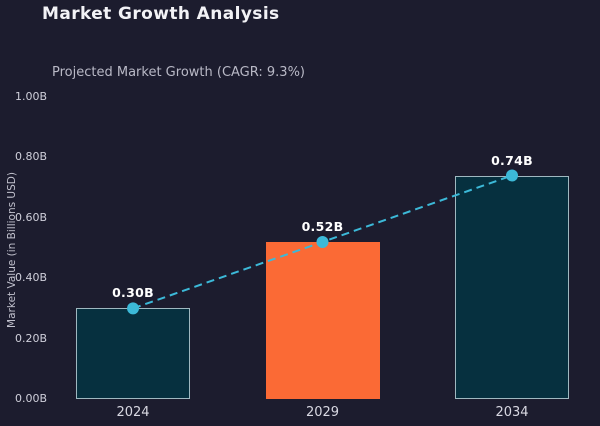  I want to click on y-tick-label: 0.20B, so click(30, 338).